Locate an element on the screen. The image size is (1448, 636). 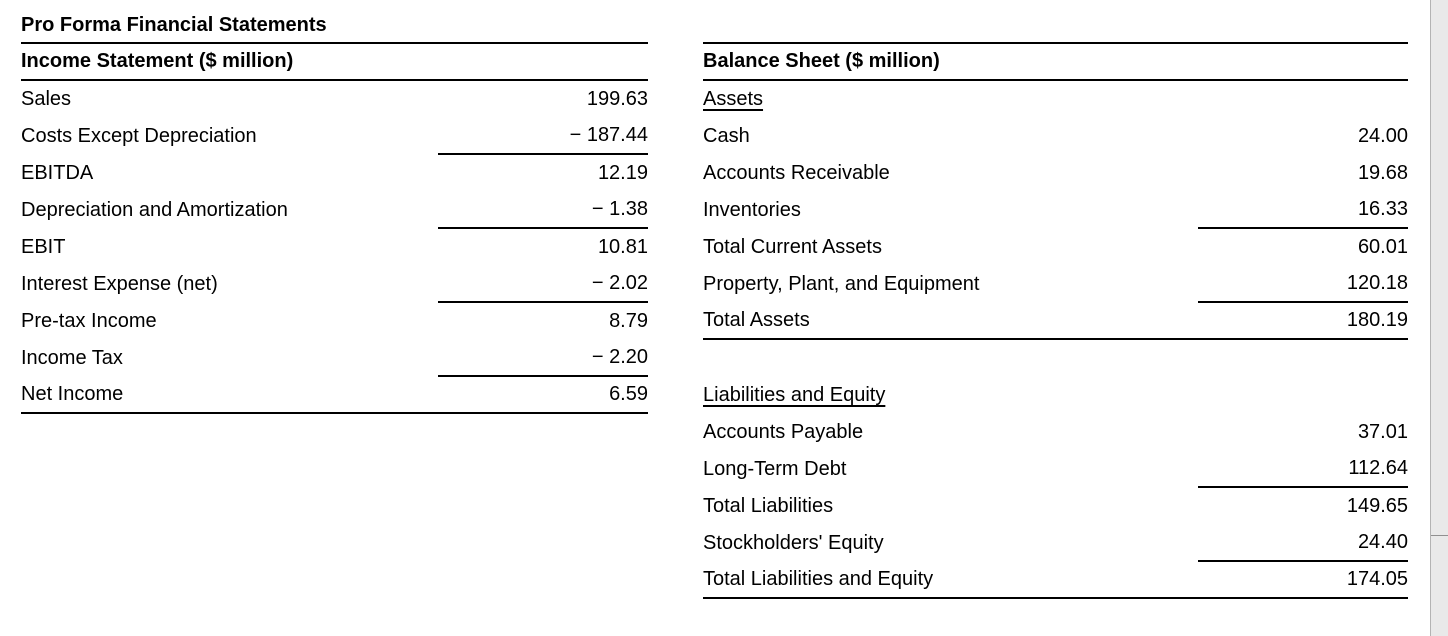
row-value: 10.81 is located at coordinates (622, 247).